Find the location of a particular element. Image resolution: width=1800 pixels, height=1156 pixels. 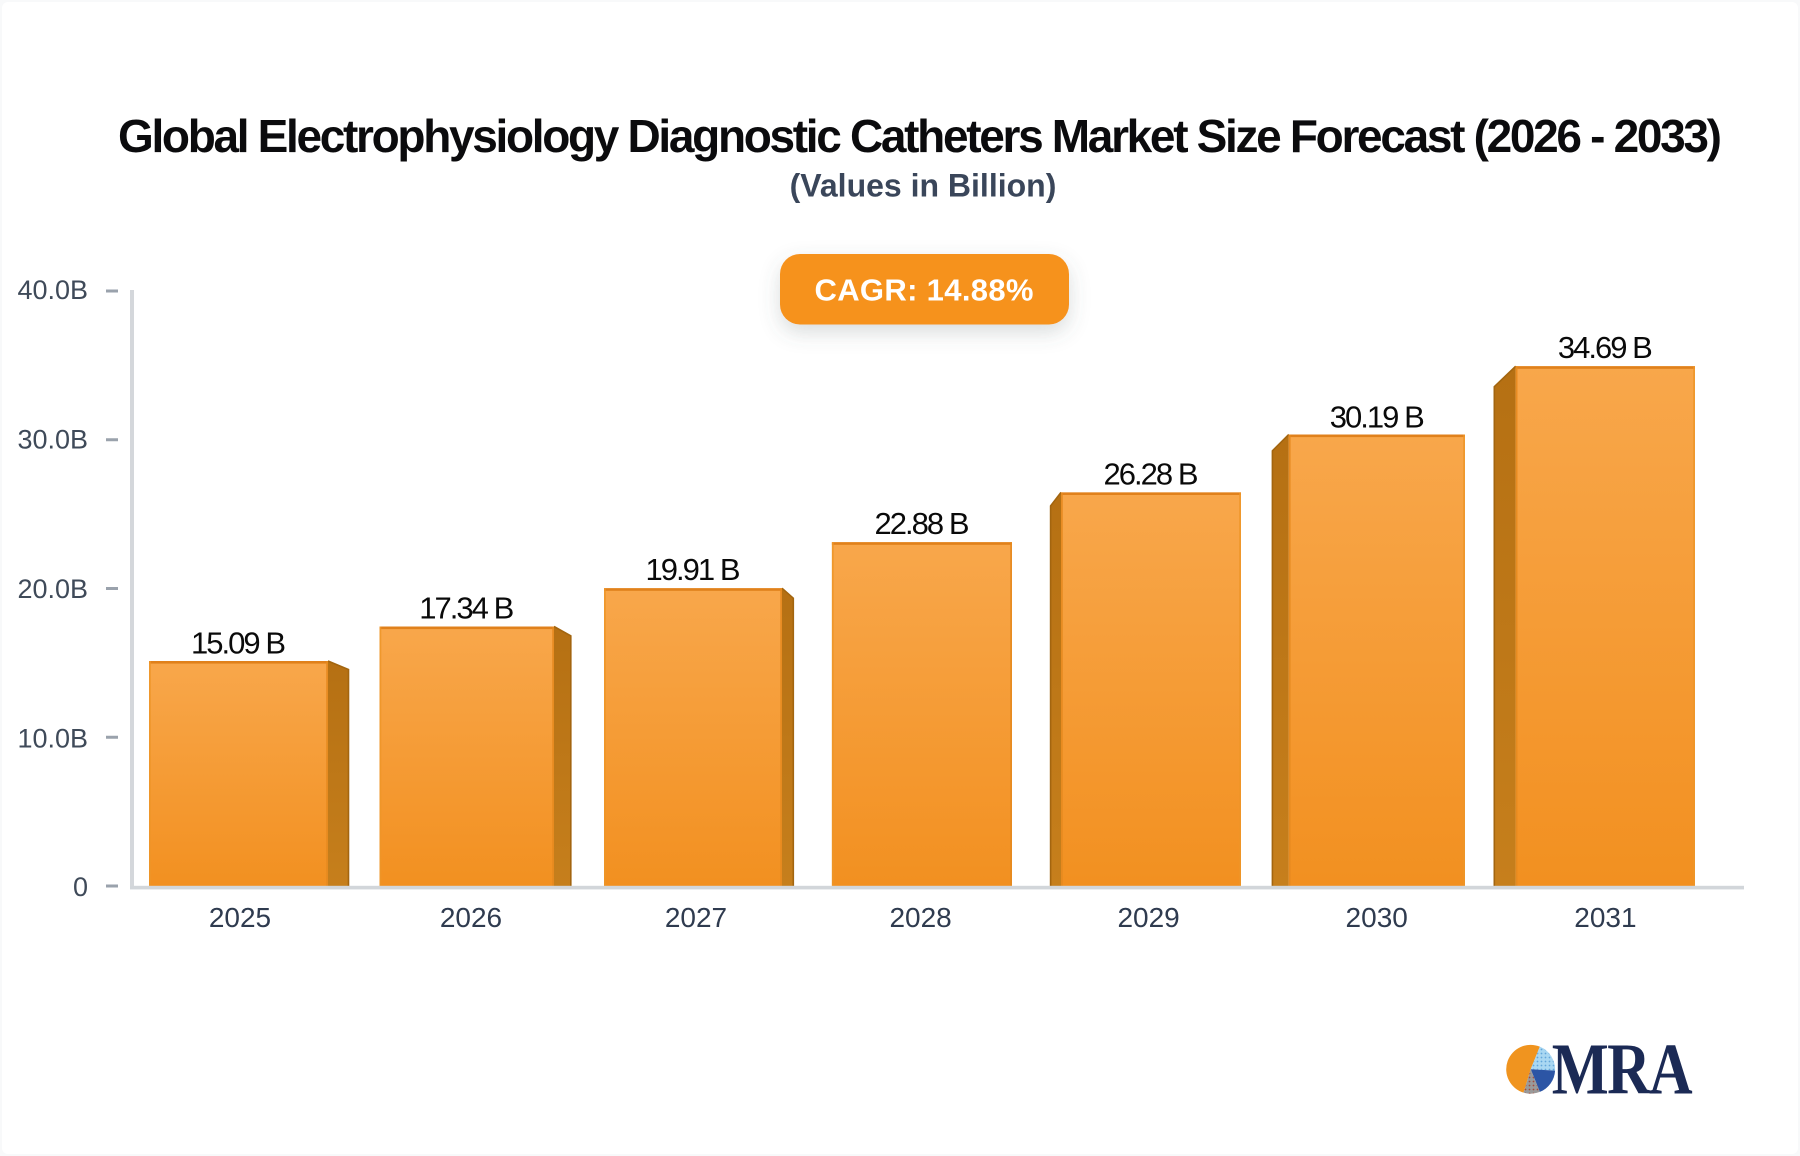

svg-text: 2030 is located at coordinates (1377, 917).